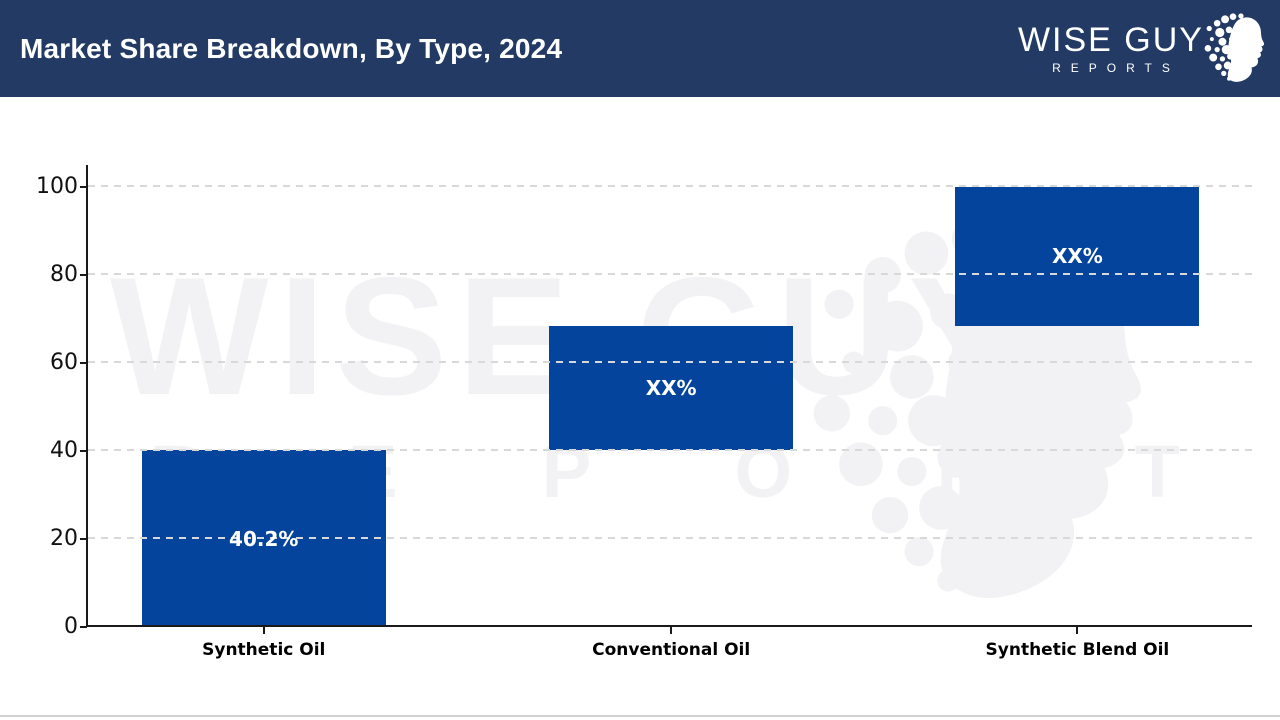 The image size is (1280, 720). I want to click on bar-synthetic-blend-oil, so click(1077, 256).